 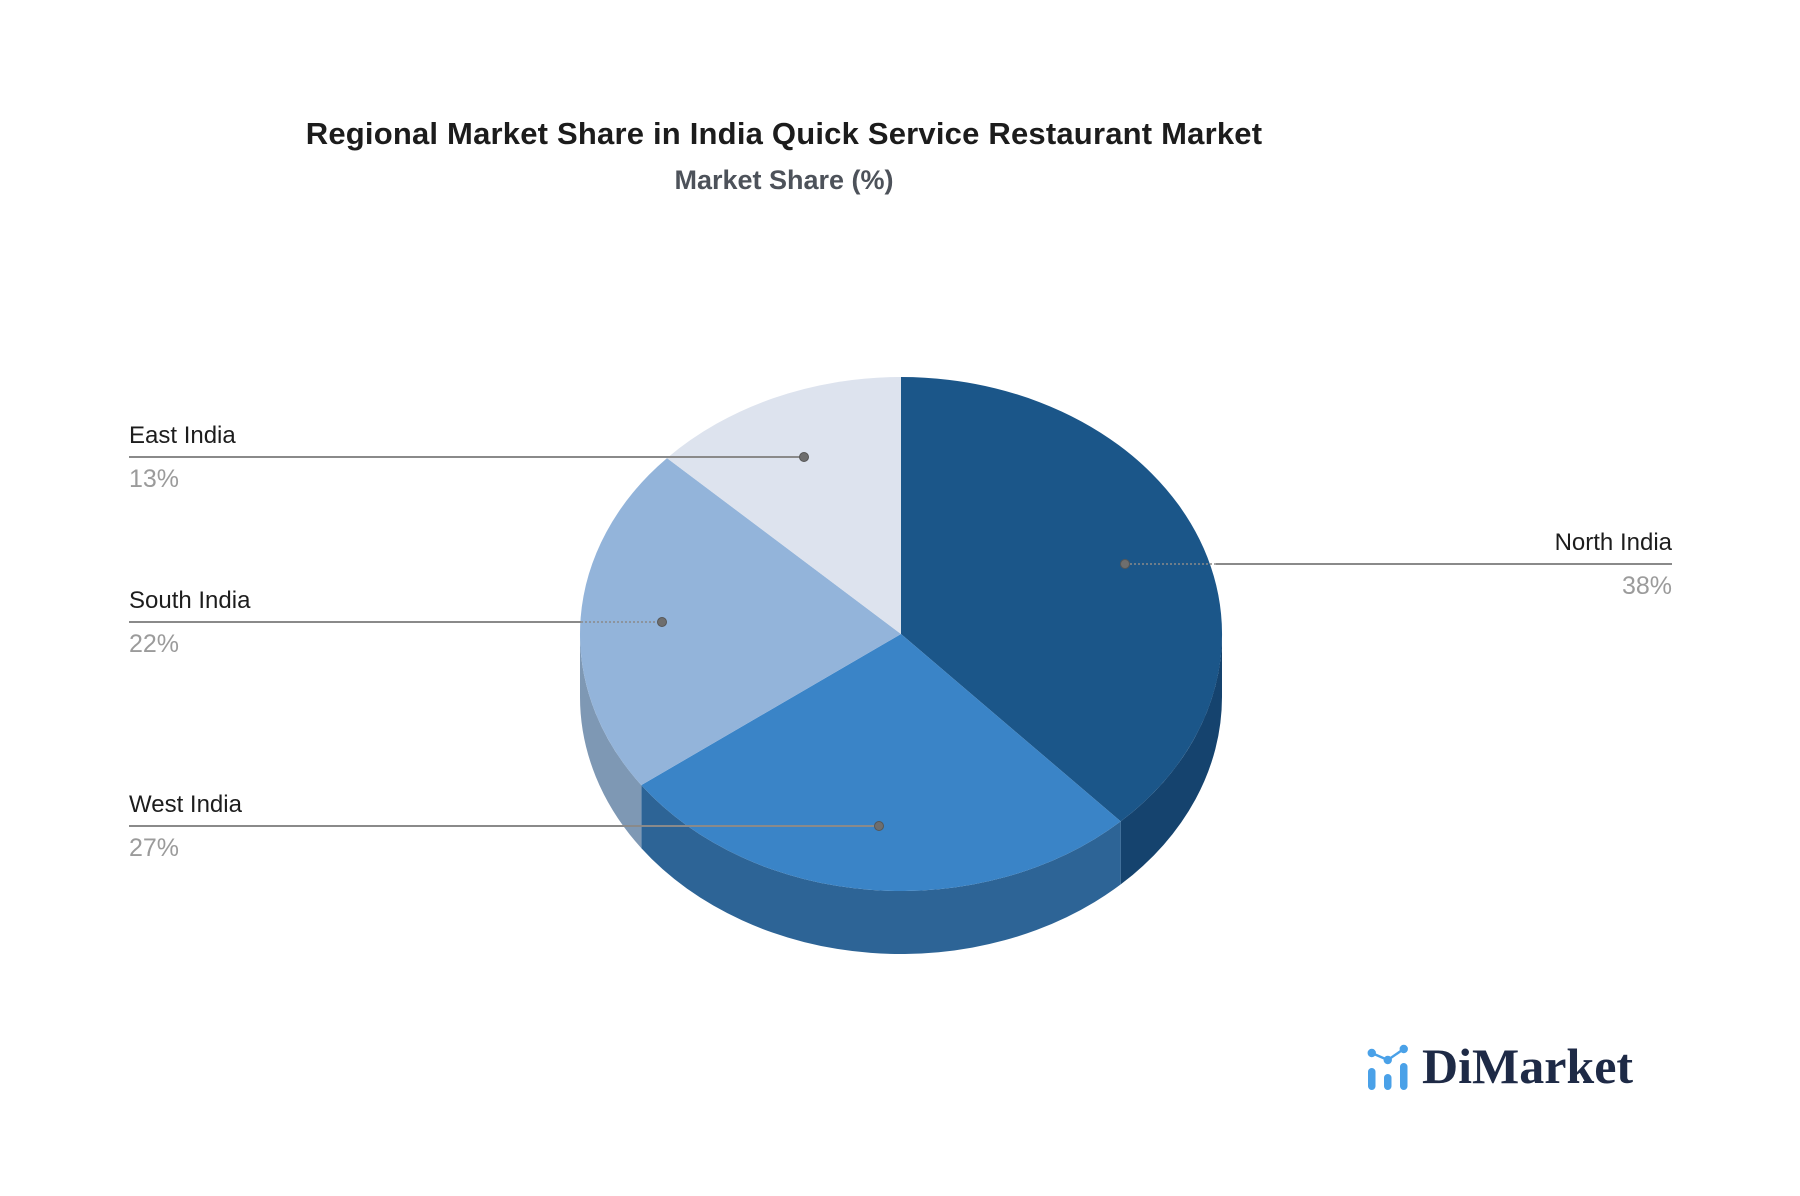 I want to click on pie-slice-south-india, so click(x=740, y=622).